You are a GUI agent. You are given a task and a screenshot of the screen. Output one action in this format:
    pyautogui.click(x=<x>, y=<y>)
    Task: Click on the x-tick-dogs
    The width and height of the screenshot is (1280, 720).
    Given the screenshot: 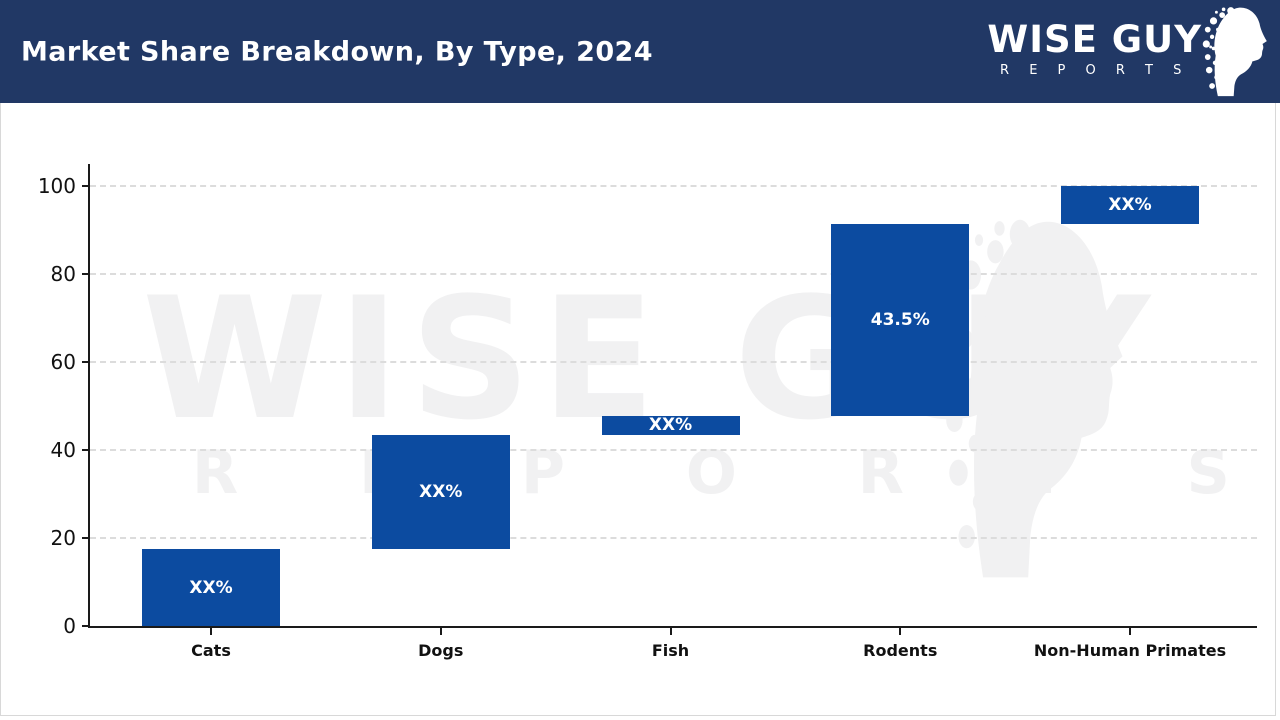 What is the action you would take?
    pyautogui.click(x=440, y=631)
    